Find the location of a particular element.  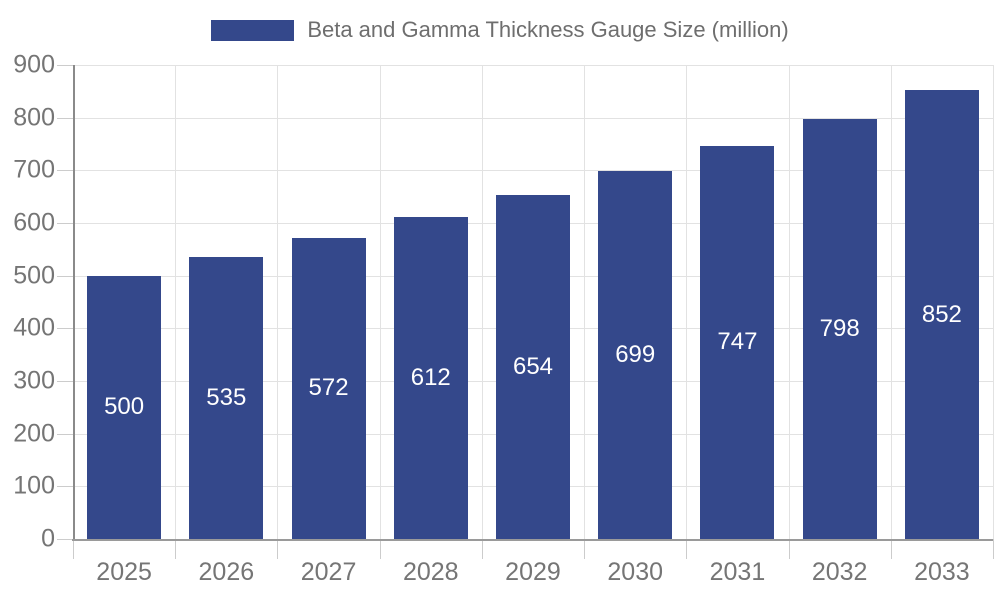

y-axis-line is located at coordinates (74, 302).